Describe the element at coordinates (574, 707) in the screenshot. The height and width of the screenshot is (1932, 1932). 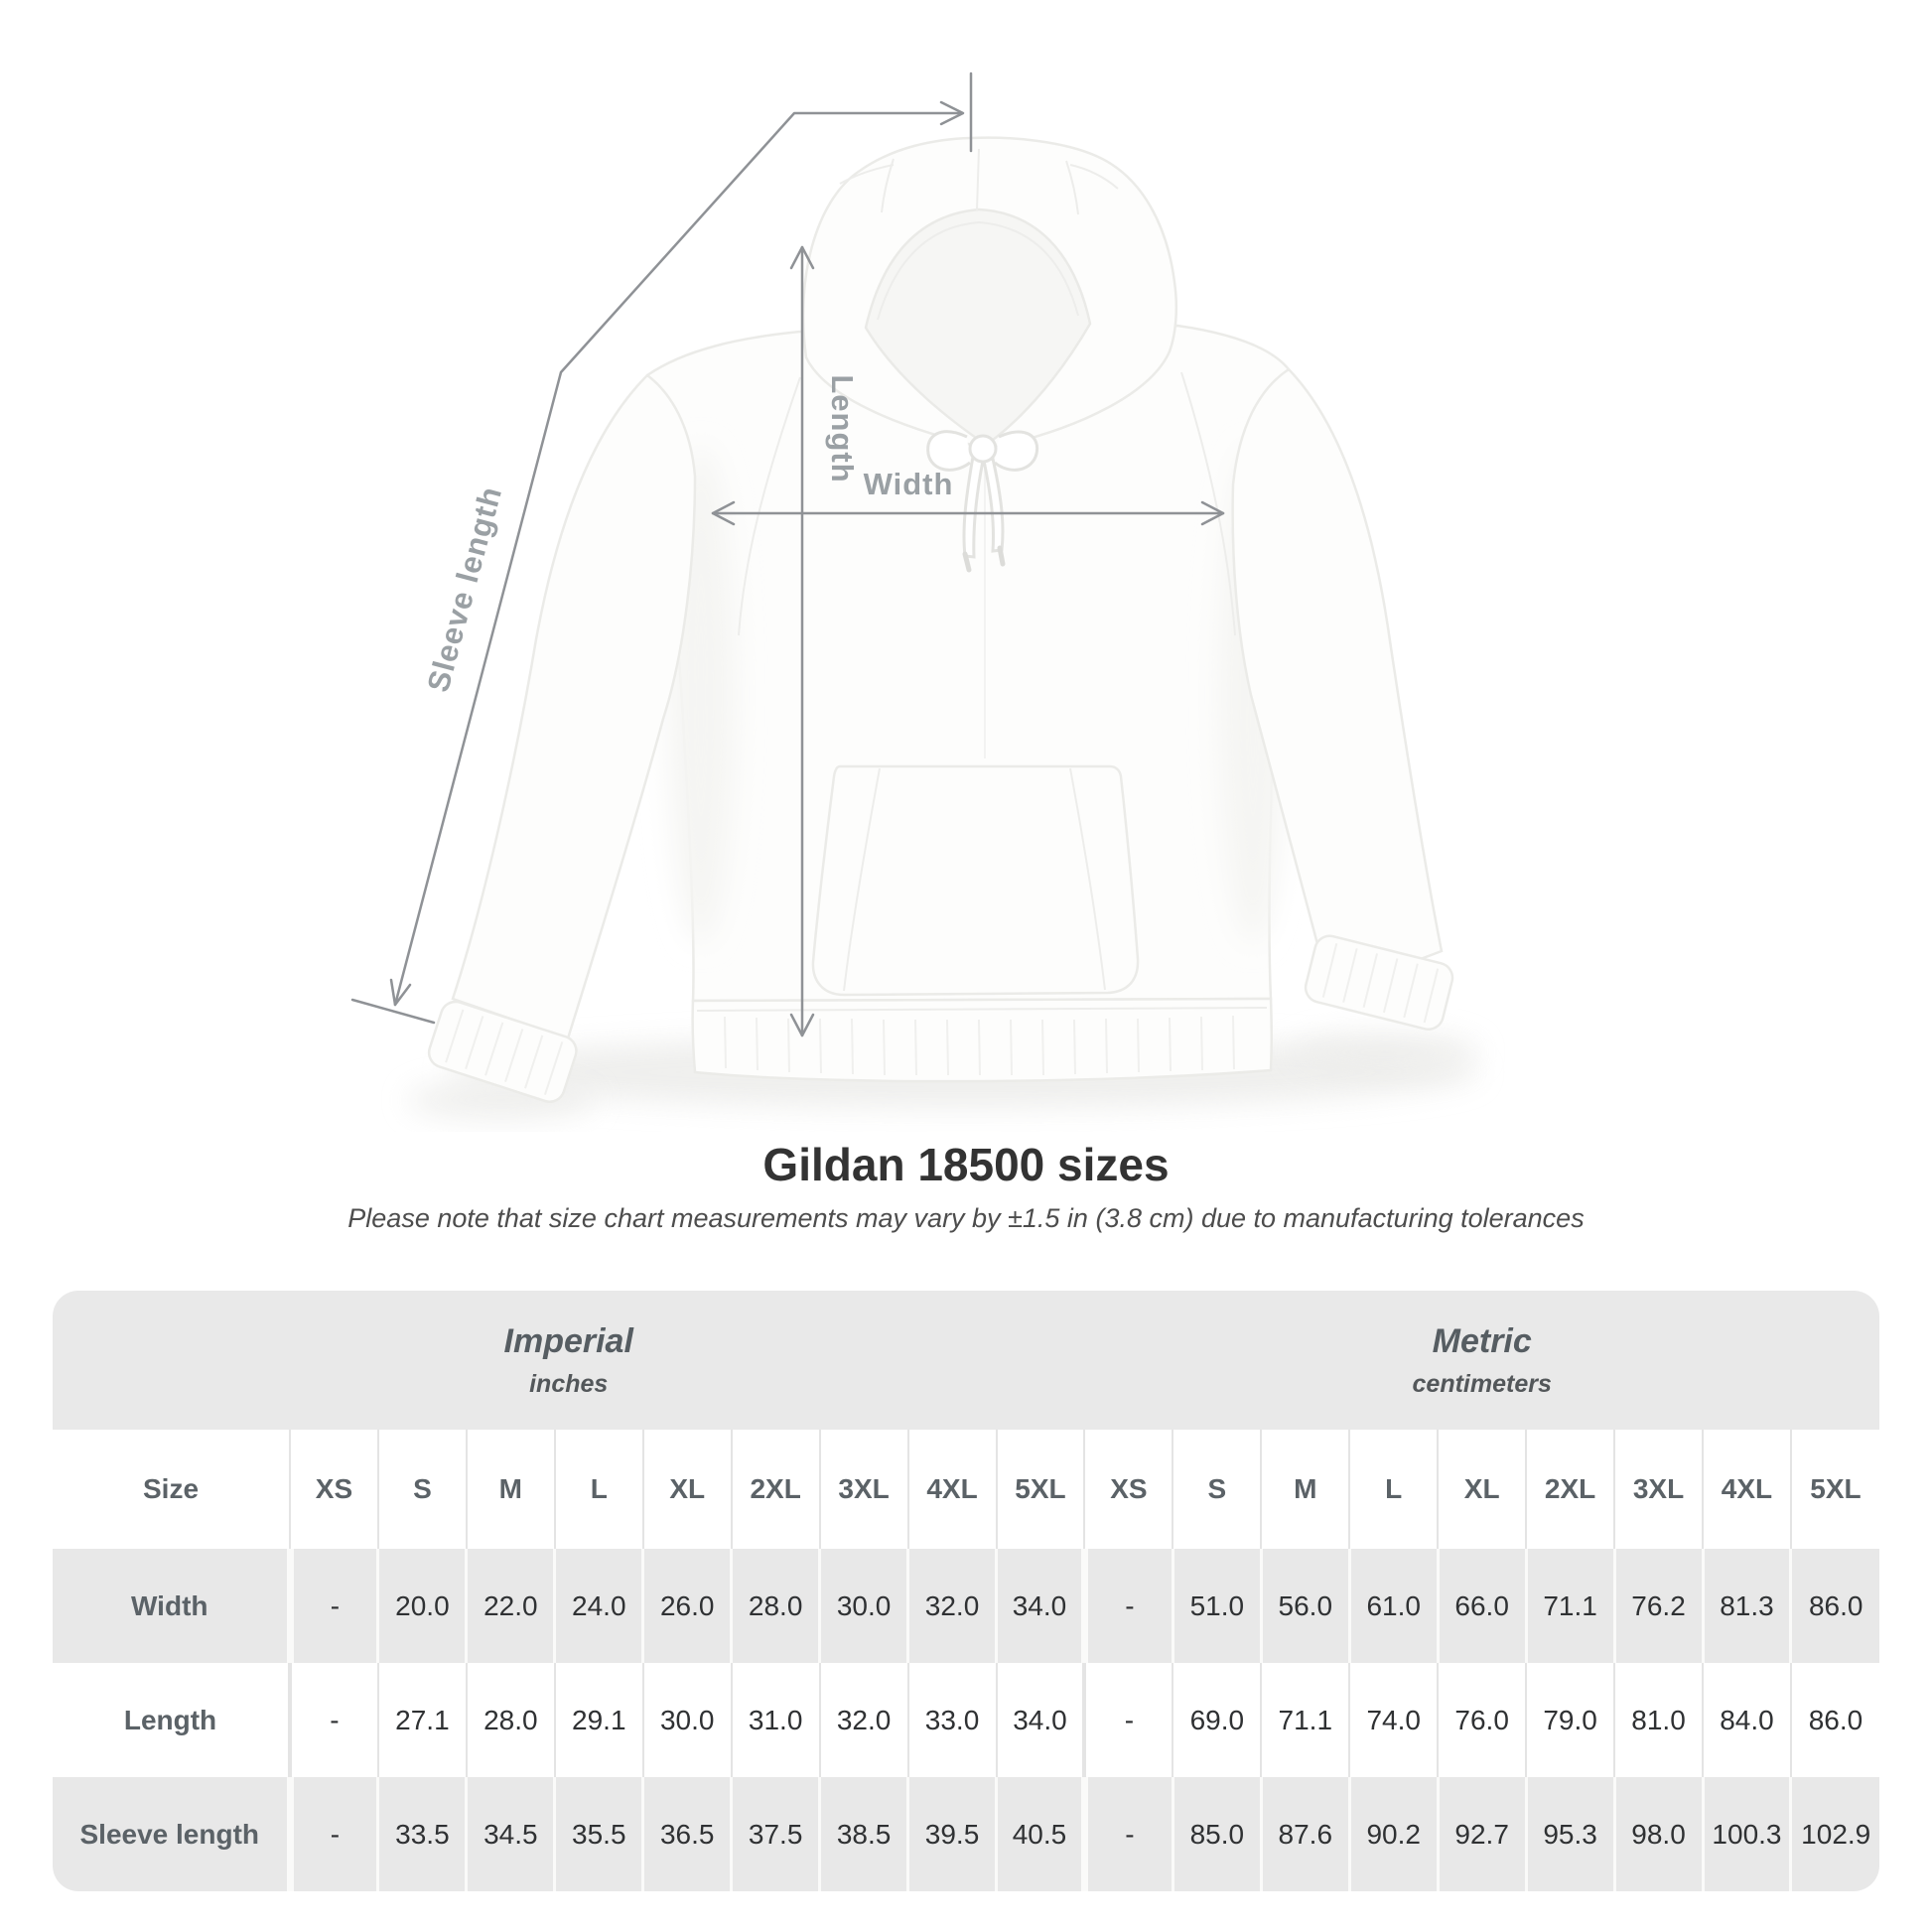
I see `hoodie-left-sleeve` at that location.